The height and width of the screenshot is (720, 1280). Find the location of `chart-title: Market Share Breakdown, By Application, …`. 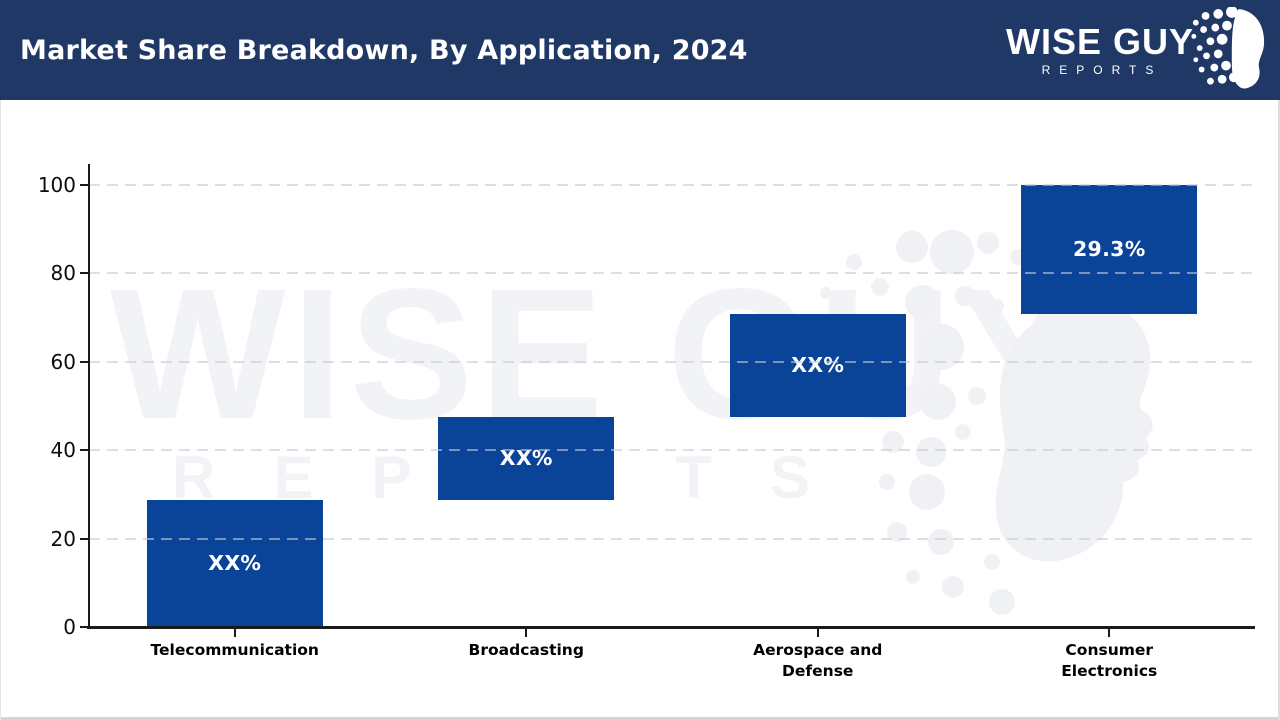

chart-title: Market Share Breakdown, By Application, … is located at coordinates (384, 50).